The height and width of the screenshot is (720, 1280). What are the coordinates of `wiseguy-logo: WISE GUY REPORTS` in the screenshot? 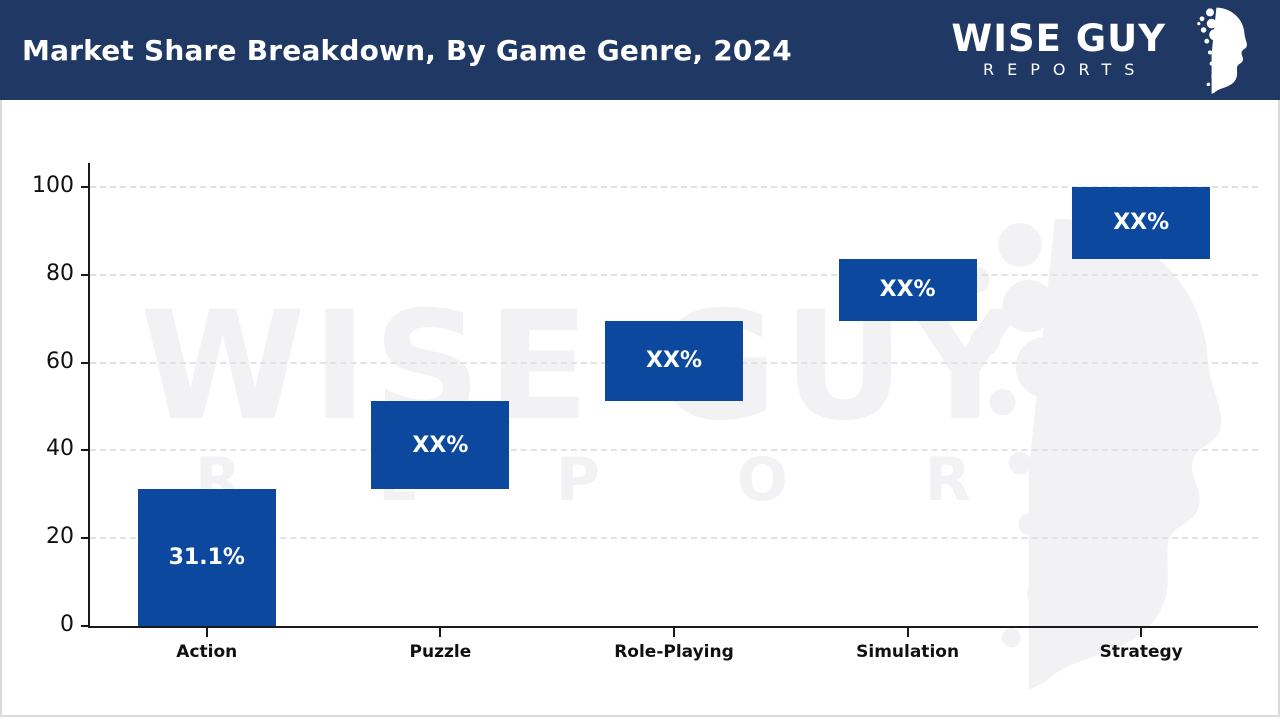 It's located at (1101, 50).